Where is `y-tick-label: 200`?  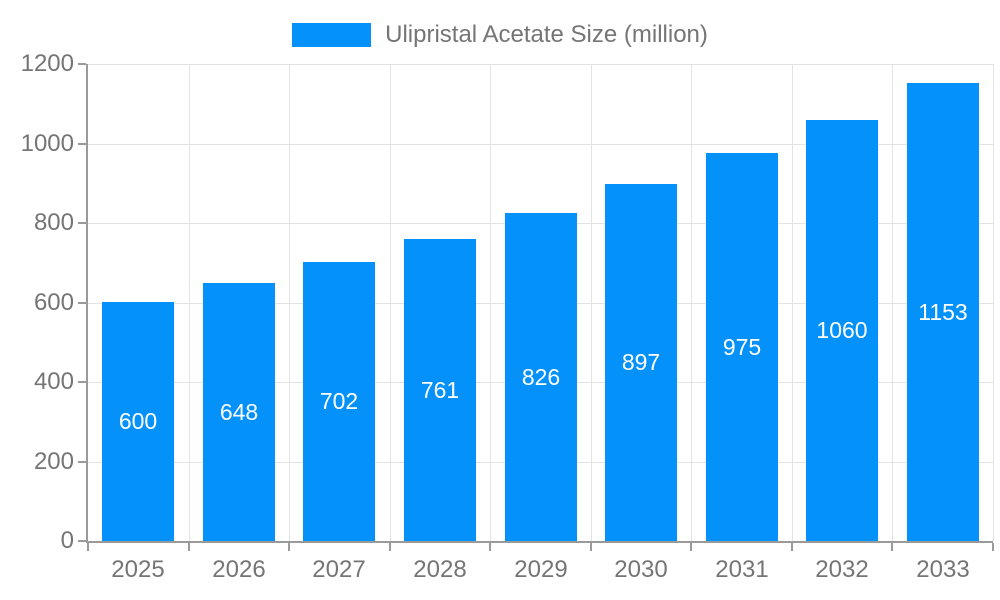 y-tick-label: 200 is located at coordinates (53, 461).